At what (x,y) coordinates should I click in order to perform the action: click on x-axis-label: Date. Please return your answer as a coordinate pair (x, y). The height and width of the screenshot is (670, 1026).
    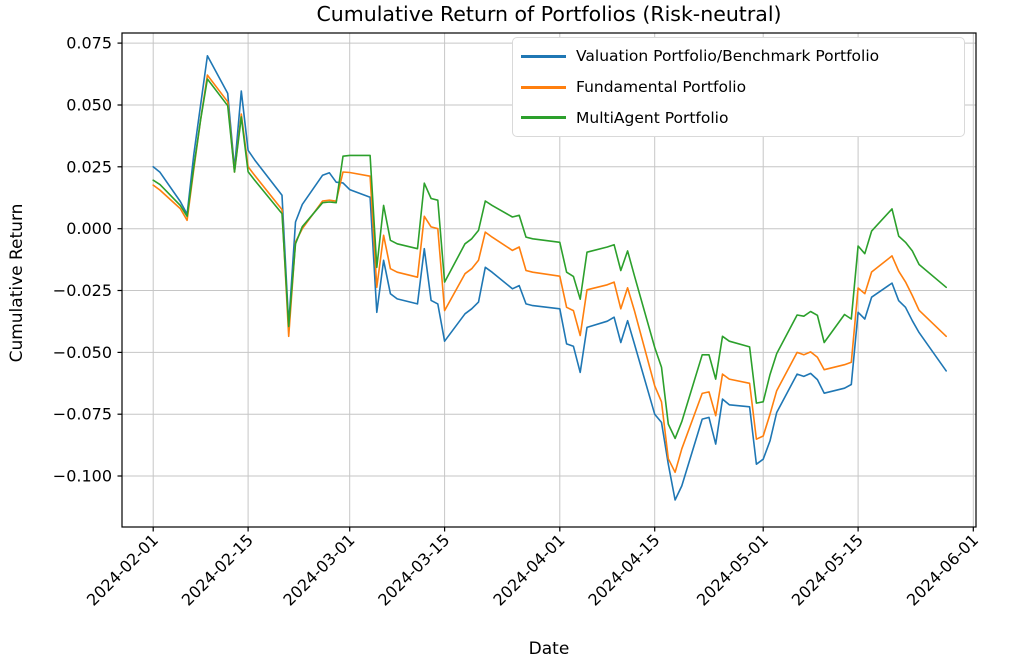
    Looking at the image, I should click on (549, 649).